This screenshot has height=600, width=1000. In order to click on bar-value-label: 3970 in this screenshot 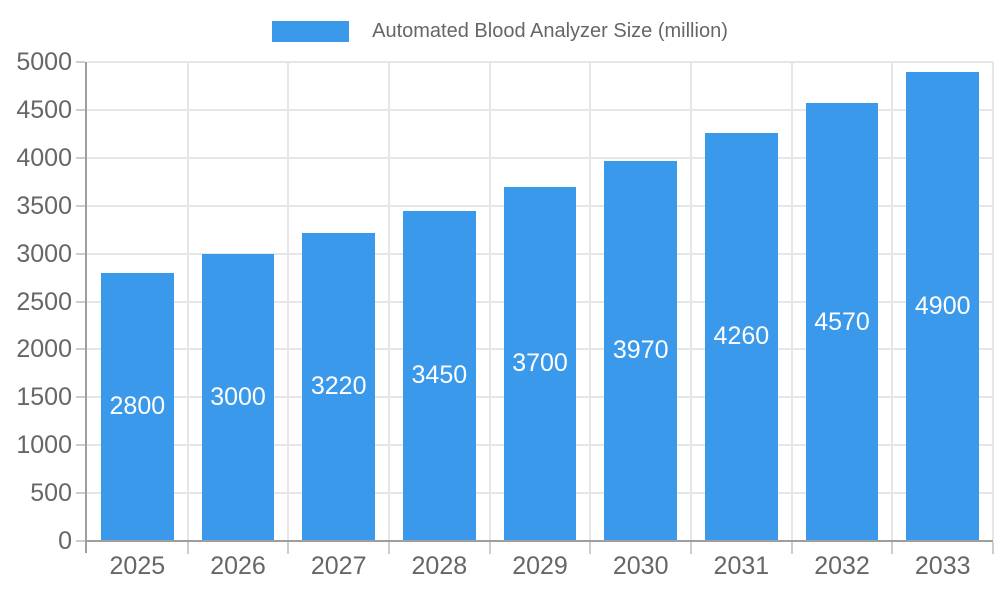, I will do `click(640, 350)`.